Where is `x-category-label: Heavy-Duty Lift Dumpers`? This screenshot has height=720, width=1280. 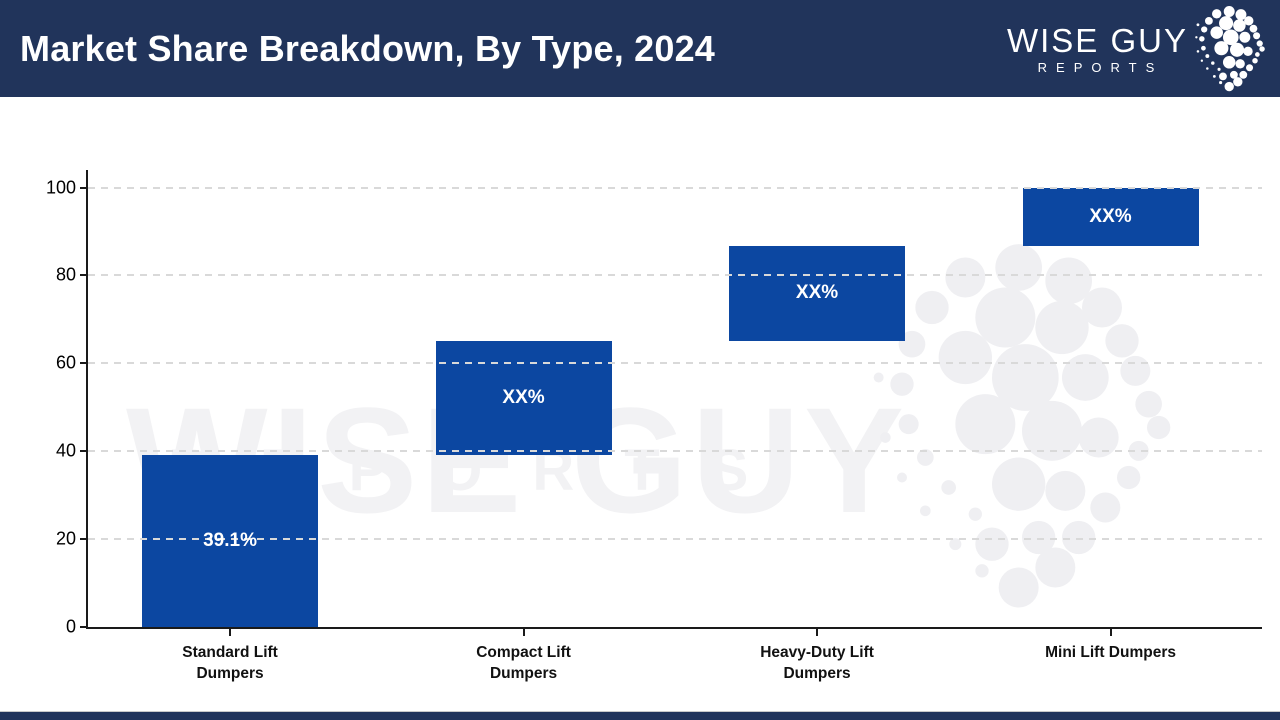
x-category-label: Heavy-Duty Lift Dumpers is located at coordinates (817, 664).